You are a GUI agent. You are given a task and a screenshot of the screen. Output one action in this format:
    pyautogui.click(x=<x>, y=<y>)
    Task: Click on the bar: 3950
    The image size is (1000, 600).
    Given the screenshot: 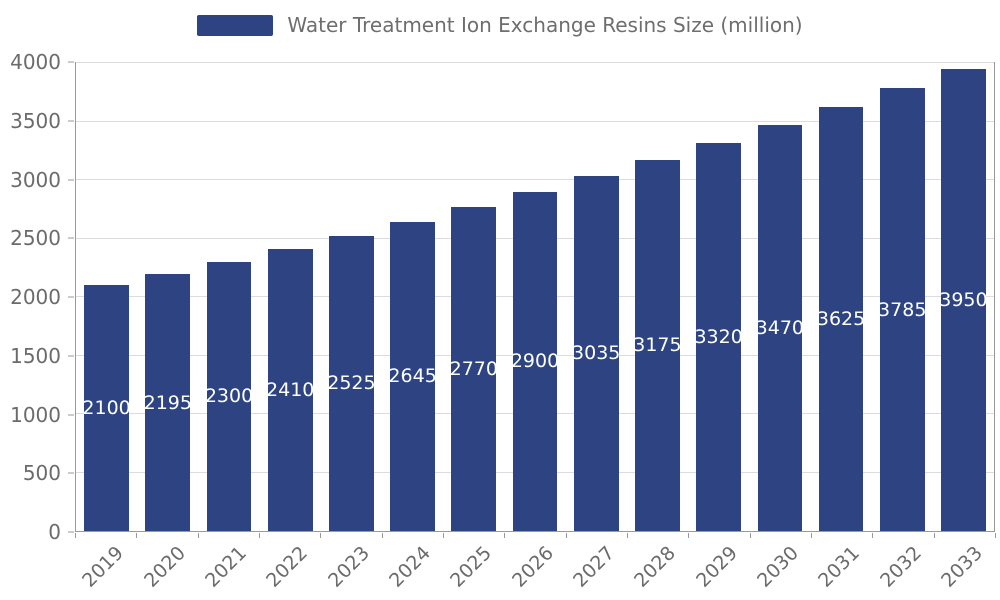 What is the action you would take?
    pyautogui.click(x=963, y=299)
    